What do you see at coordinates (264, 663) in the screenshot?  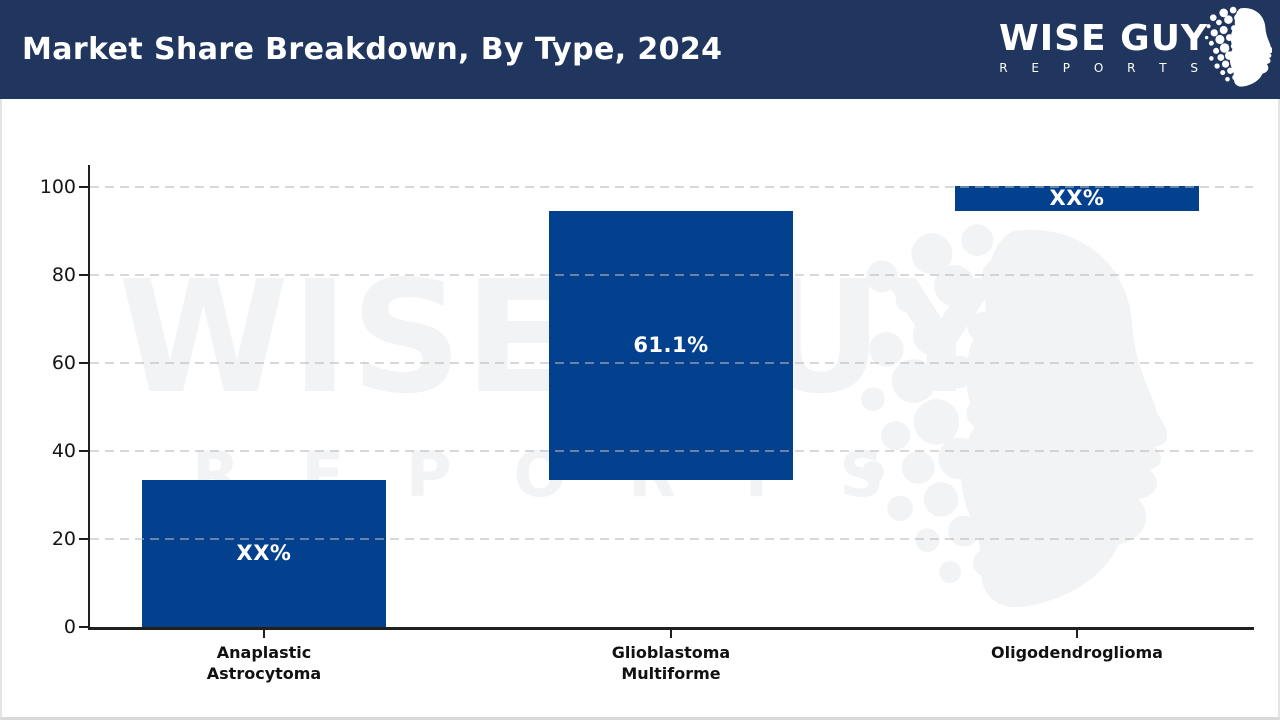 I see `x-tick-label: Anaplastic Astrocytoma` at bounding box center [264, 663].